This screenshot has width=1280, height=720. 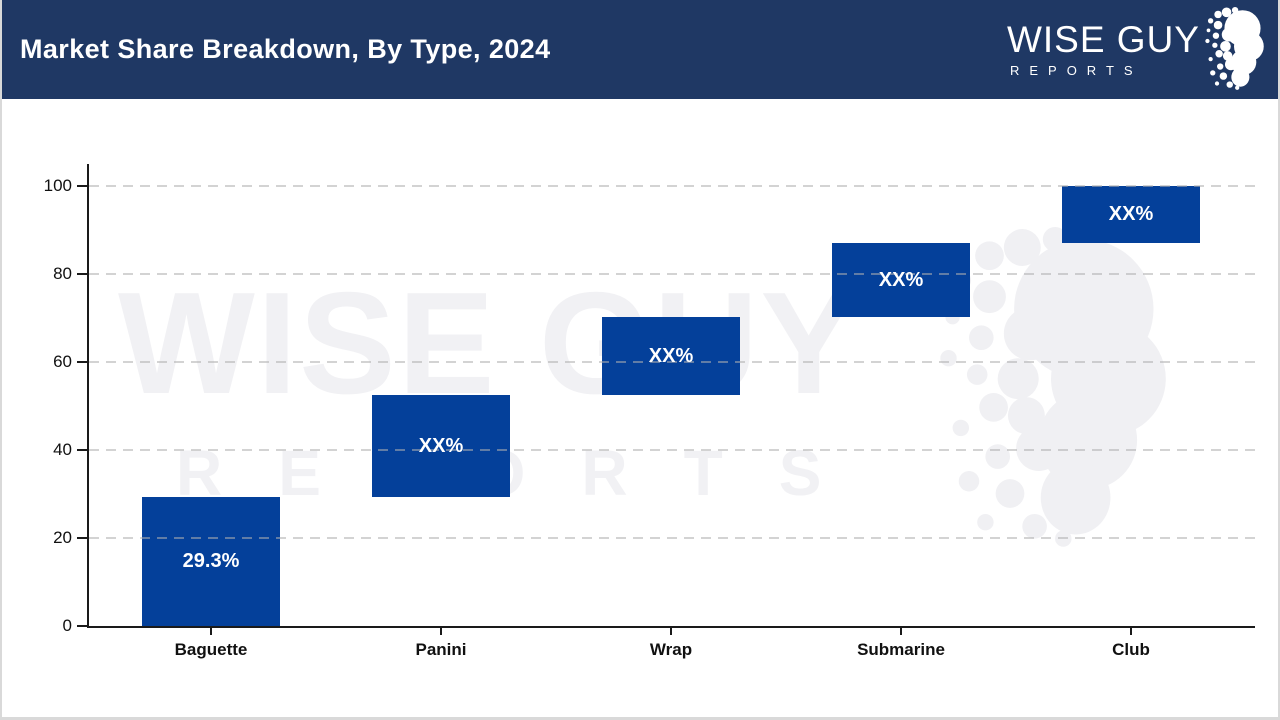 I want to click on y-axis-tick-label: 0, so click(x=67, y=625).